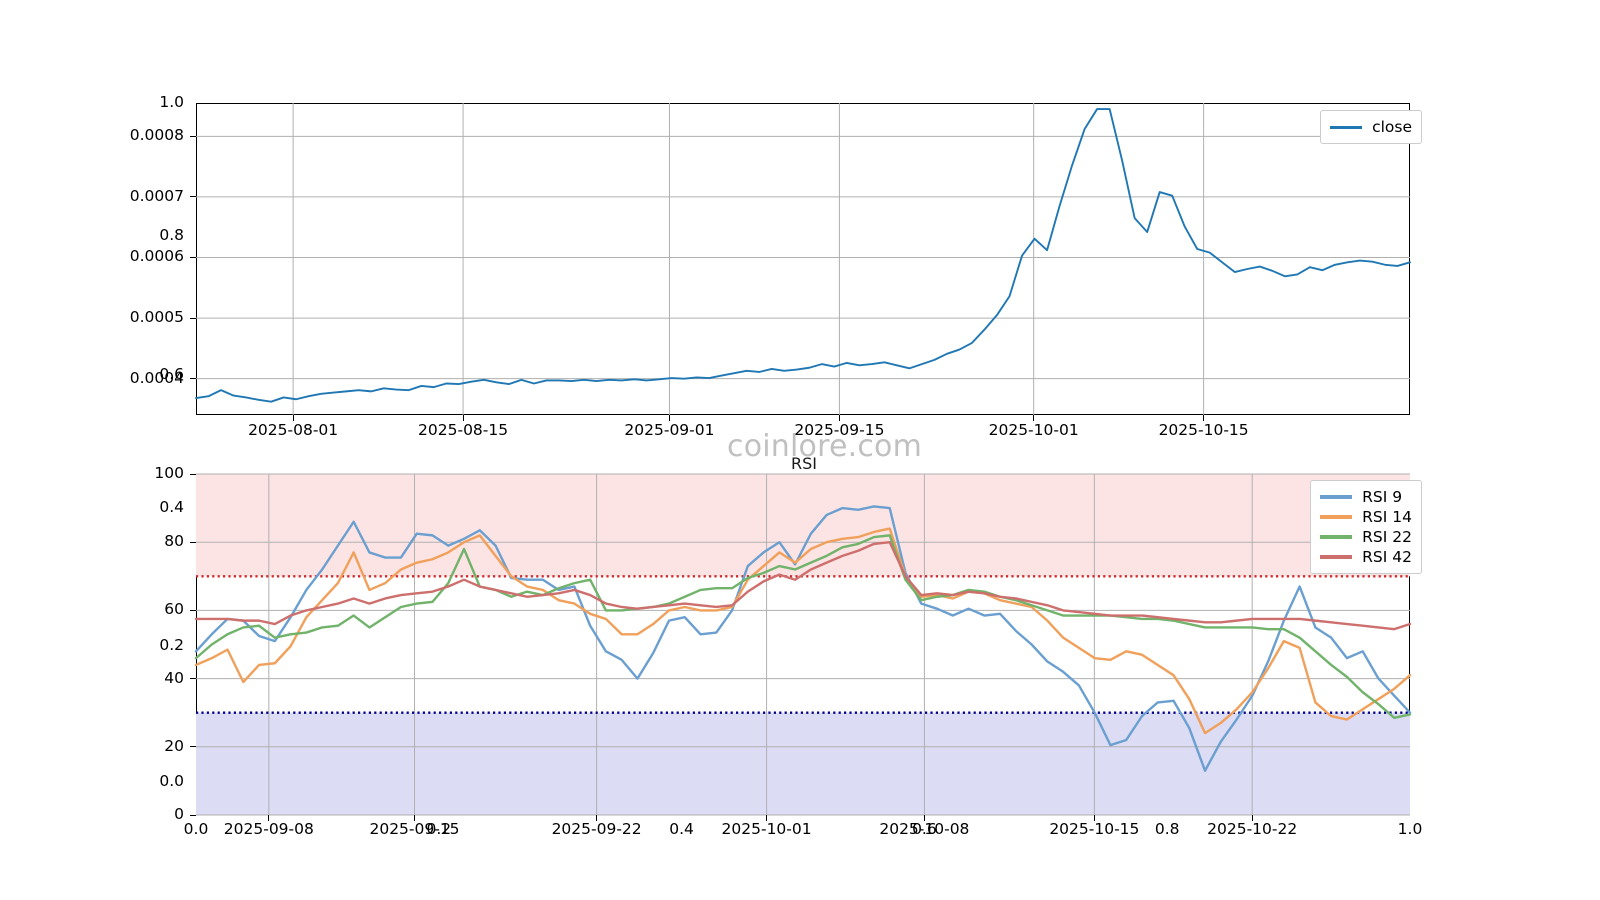 The height and width of the screenshot is (900, 1600). Describe the element at coordinates (268, 829) in the screenshot. I see `rsi-x-tick: 2025-09-08` at that location.